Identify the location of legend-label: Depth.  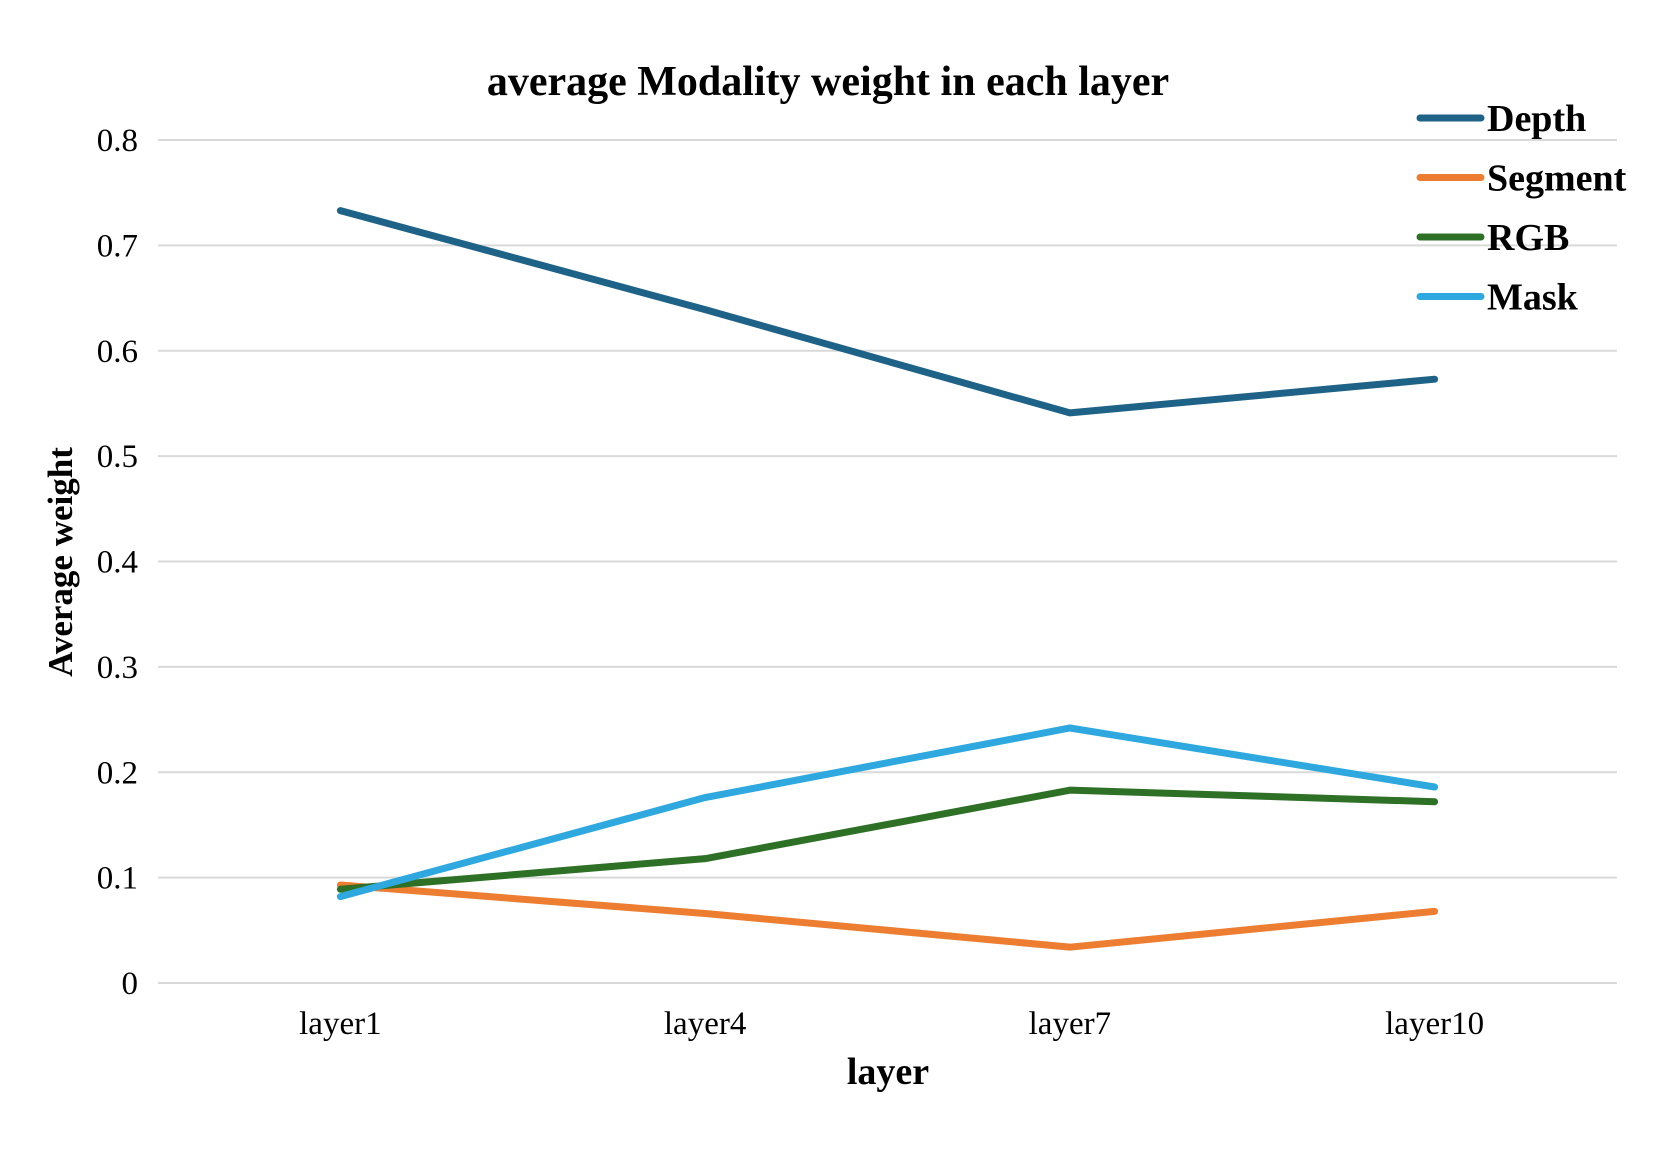
(1536, 119).